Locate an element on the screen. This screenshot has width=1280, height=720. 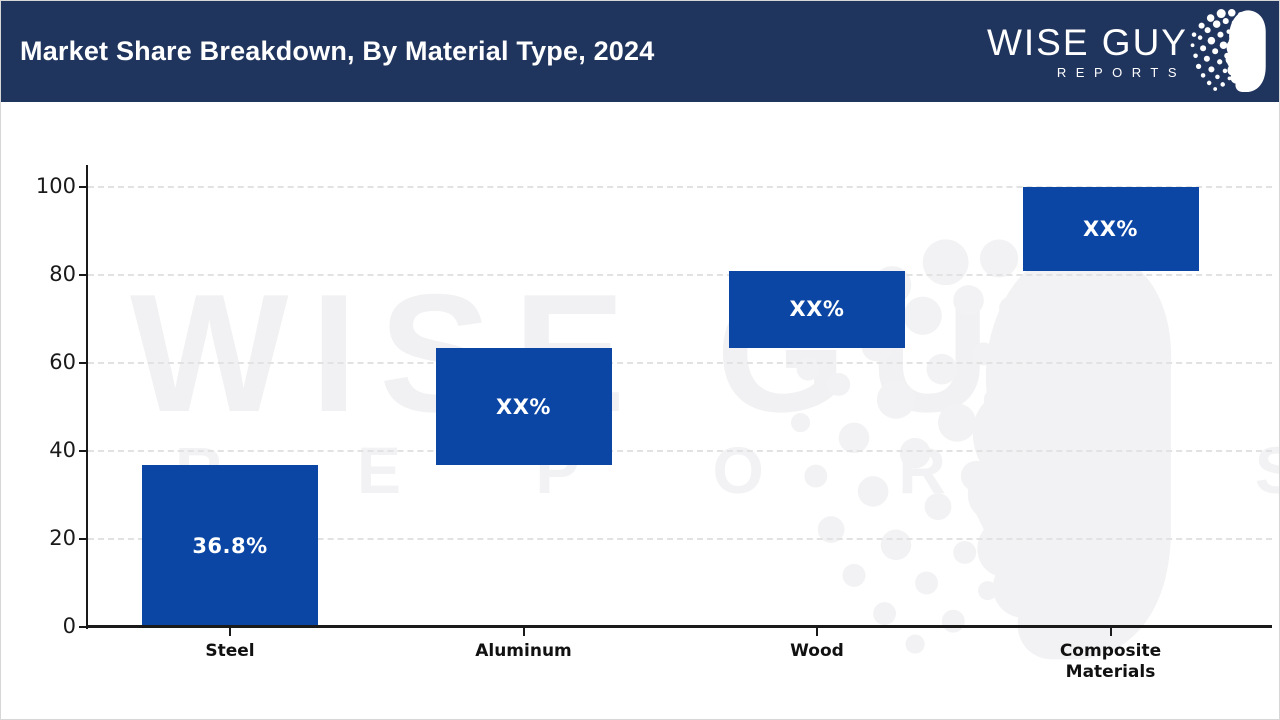
brand-name: WISE GUY is located at coordinates (1087, 43).